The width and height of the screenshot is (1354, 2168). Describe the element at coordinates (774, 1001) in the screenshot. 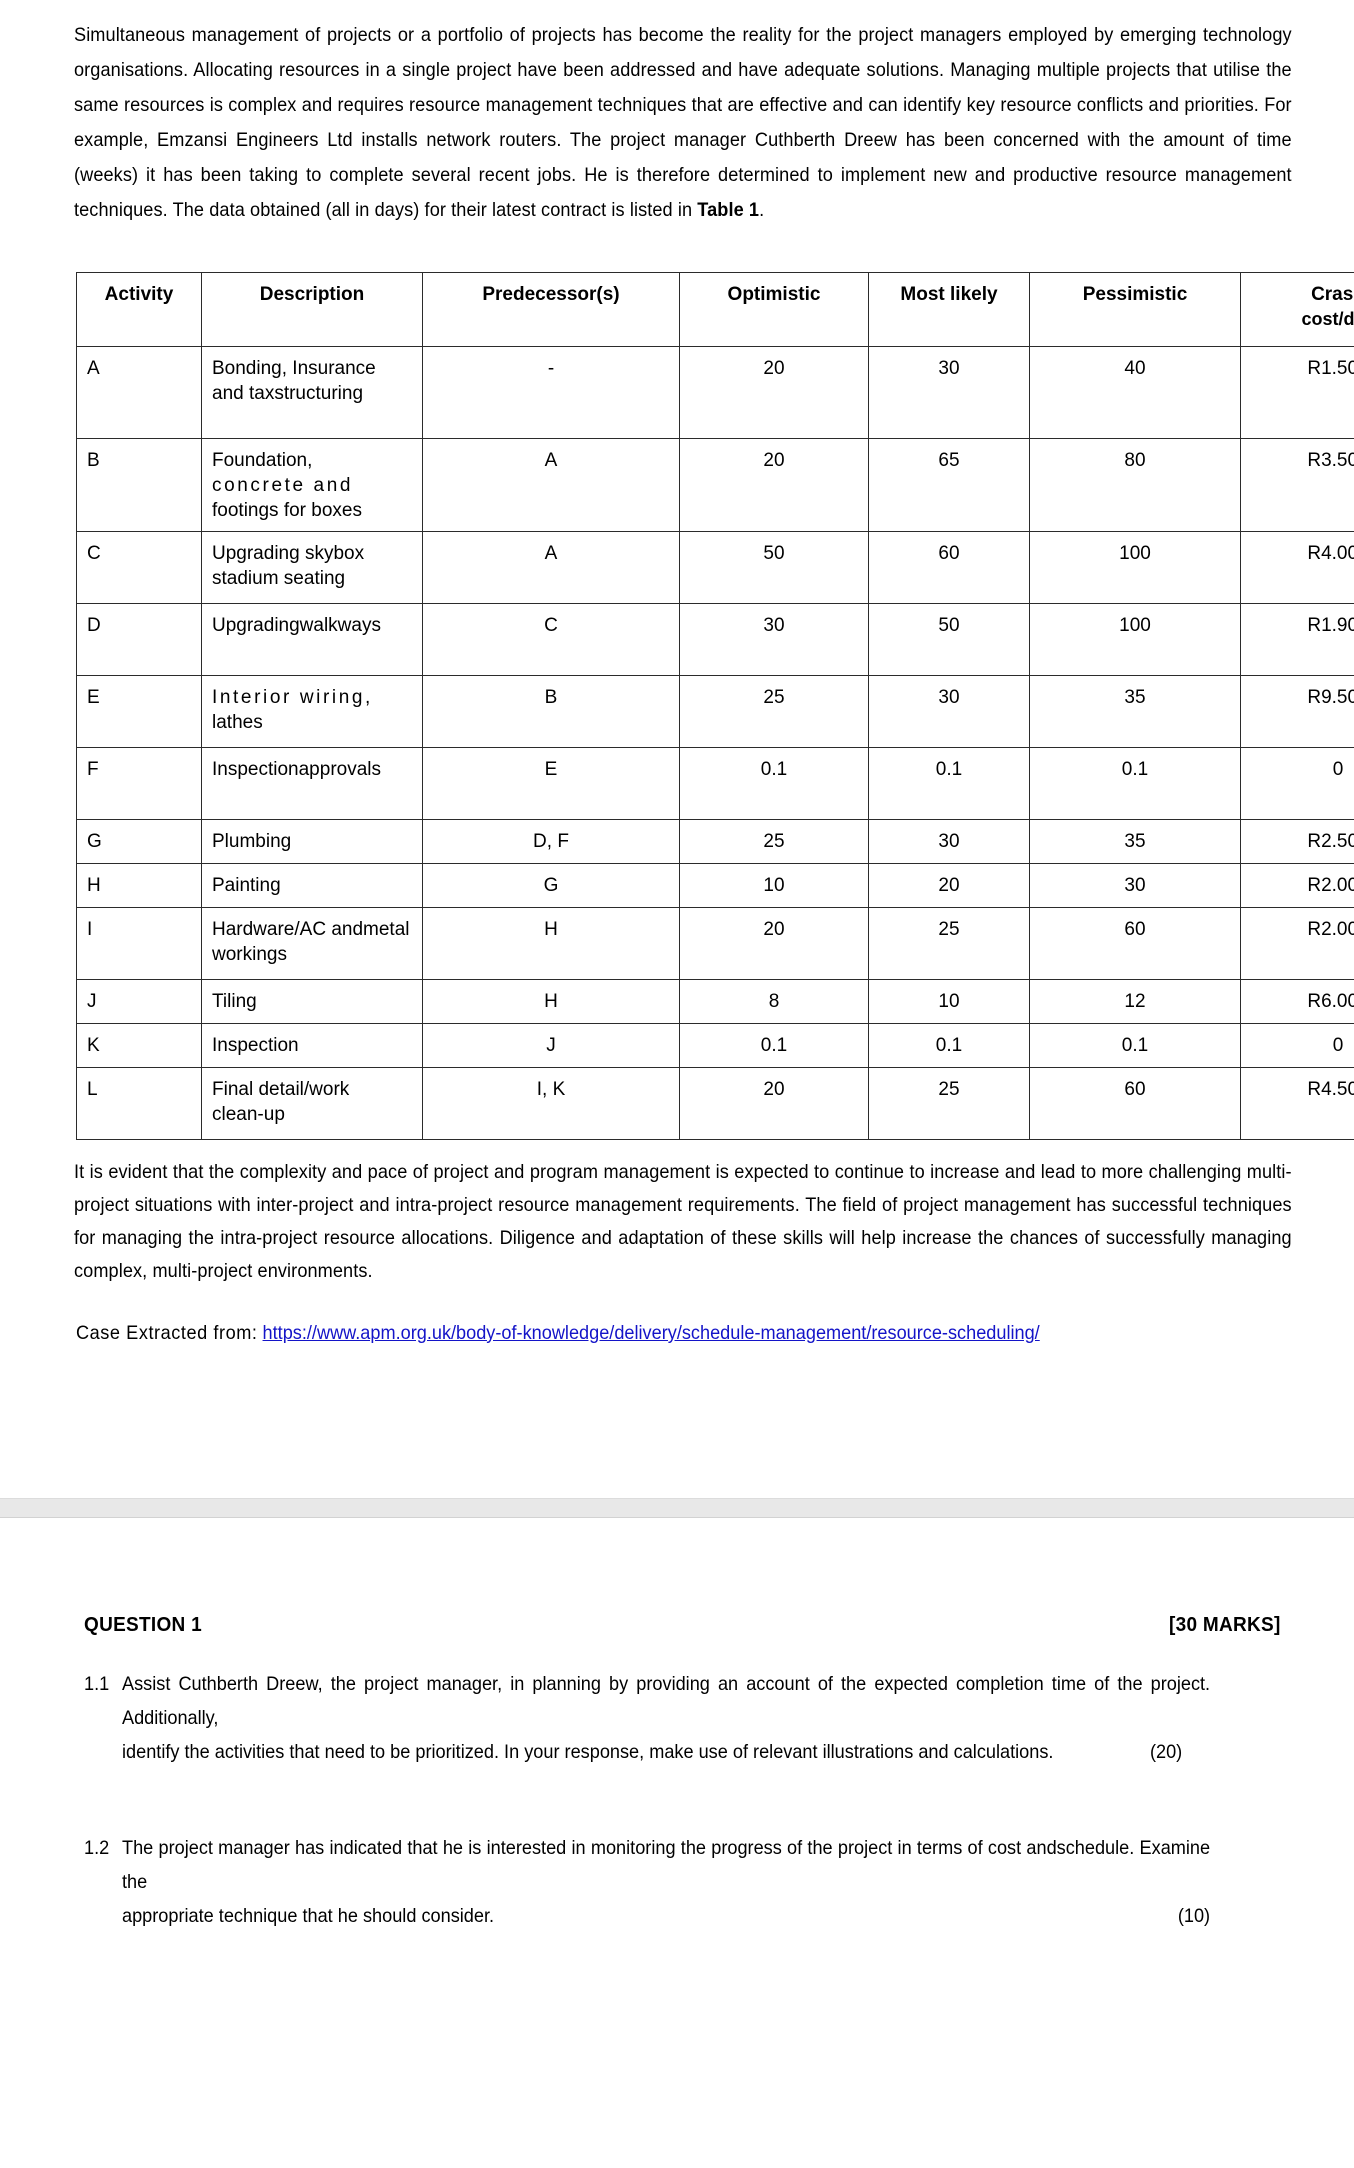

I see `cell-optimistic: 8` at that location.